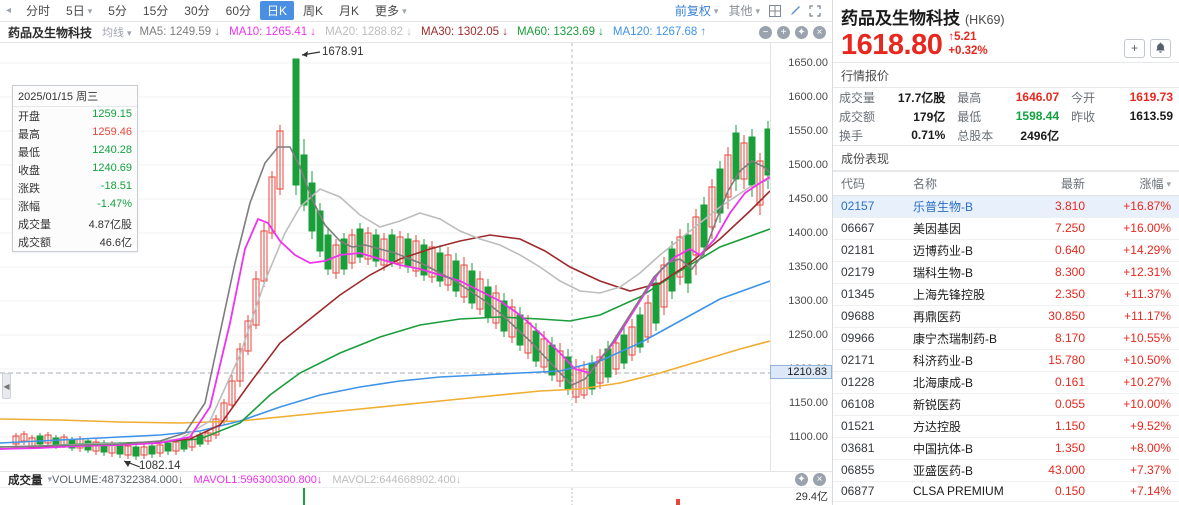 This screenshot has width=1179, height=505. What do you see at coordinates (967, 45) in the screenshot?
I see `price-change-group: ↑5.21 +0.32%` at bounding box center [967, 45].